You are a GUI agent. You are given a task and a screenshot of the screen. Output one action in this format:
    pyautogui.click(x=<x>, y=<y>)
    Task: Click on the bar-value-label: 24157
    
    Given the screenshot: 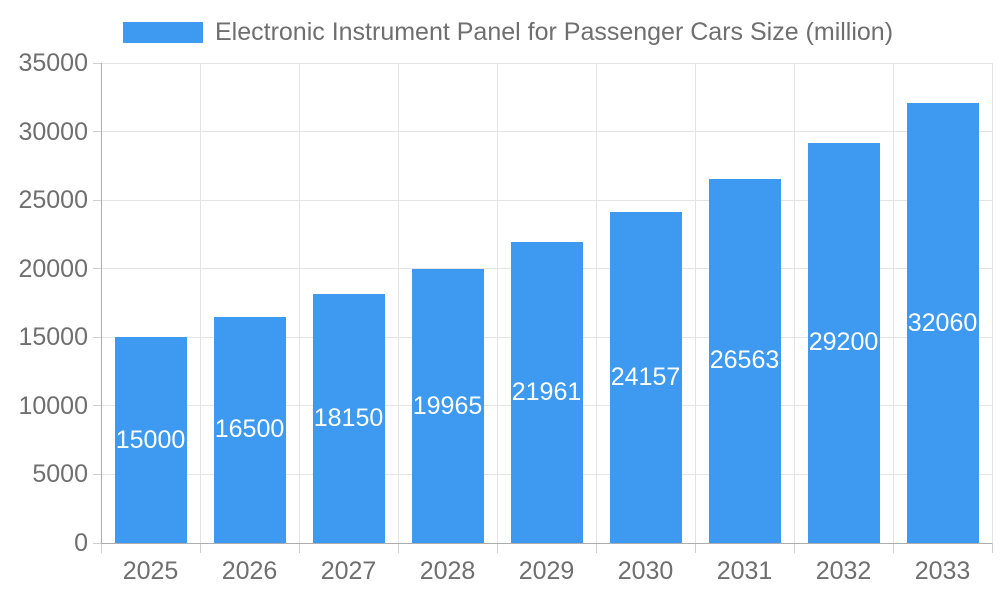 What is the action you would take?
    pyautogui.click(x=645, y=376)
    